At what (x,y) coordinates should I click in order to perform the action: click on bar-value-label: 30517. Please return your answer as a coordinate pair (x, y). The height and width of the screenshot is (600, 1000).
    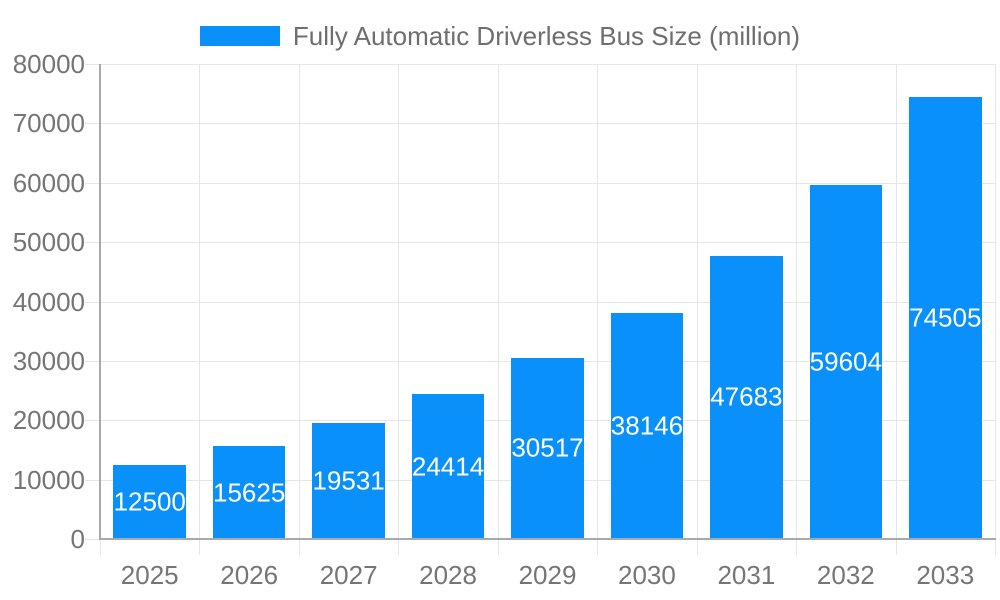
    Looking at the image, I should click on (547, 447).